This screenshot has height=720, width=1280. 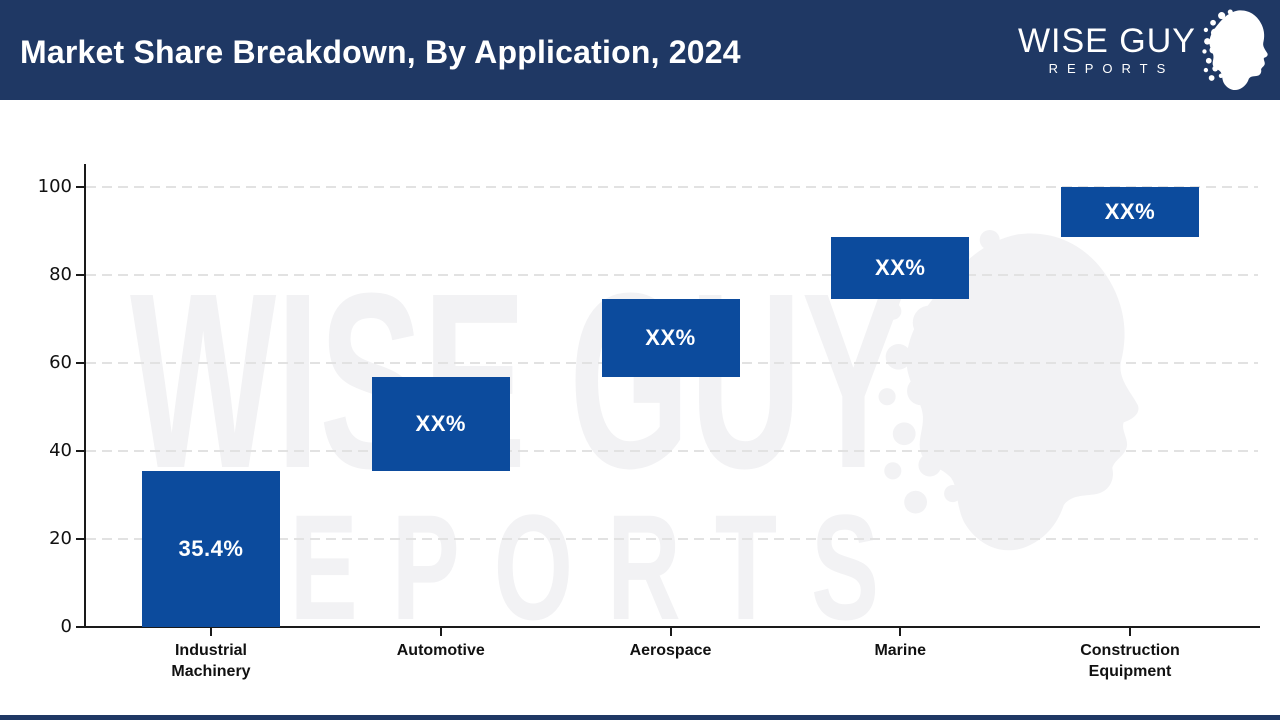 I want to click on x-axis-line, so click(x=672, y=627).